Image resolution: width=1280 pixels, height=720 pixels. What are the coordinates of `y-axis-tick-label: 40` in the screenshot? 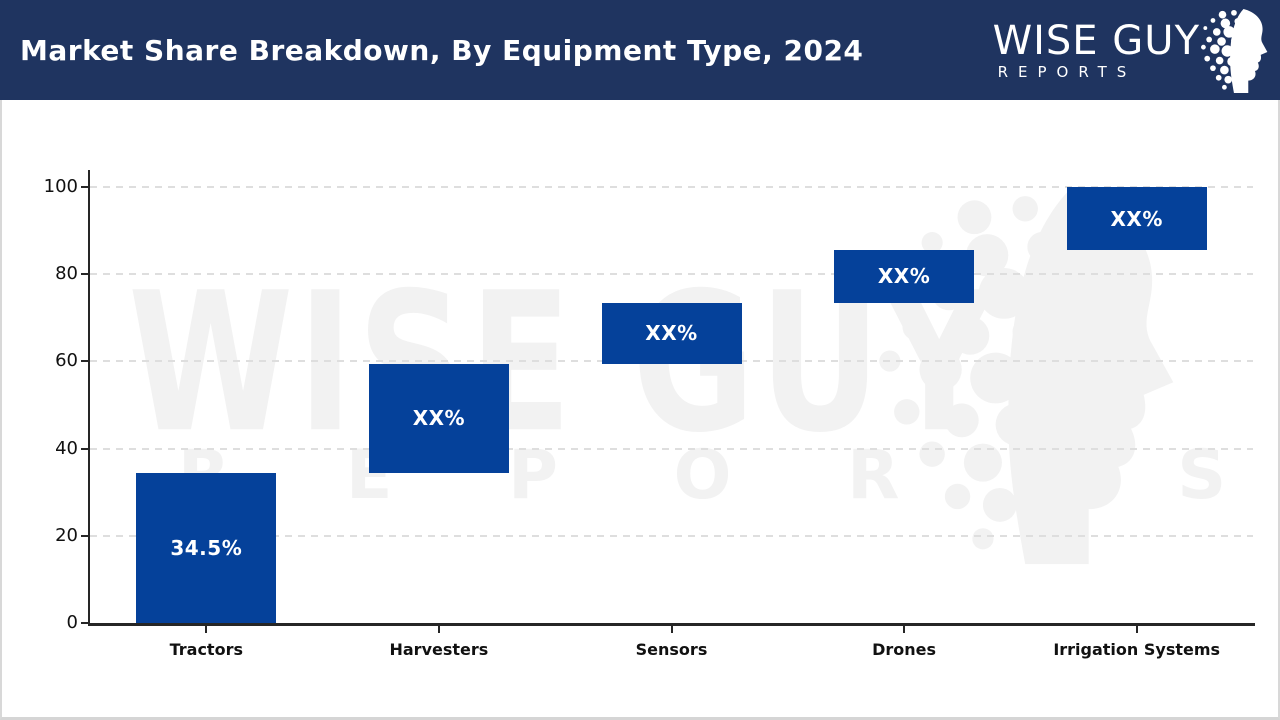 It's located at (66, 448).